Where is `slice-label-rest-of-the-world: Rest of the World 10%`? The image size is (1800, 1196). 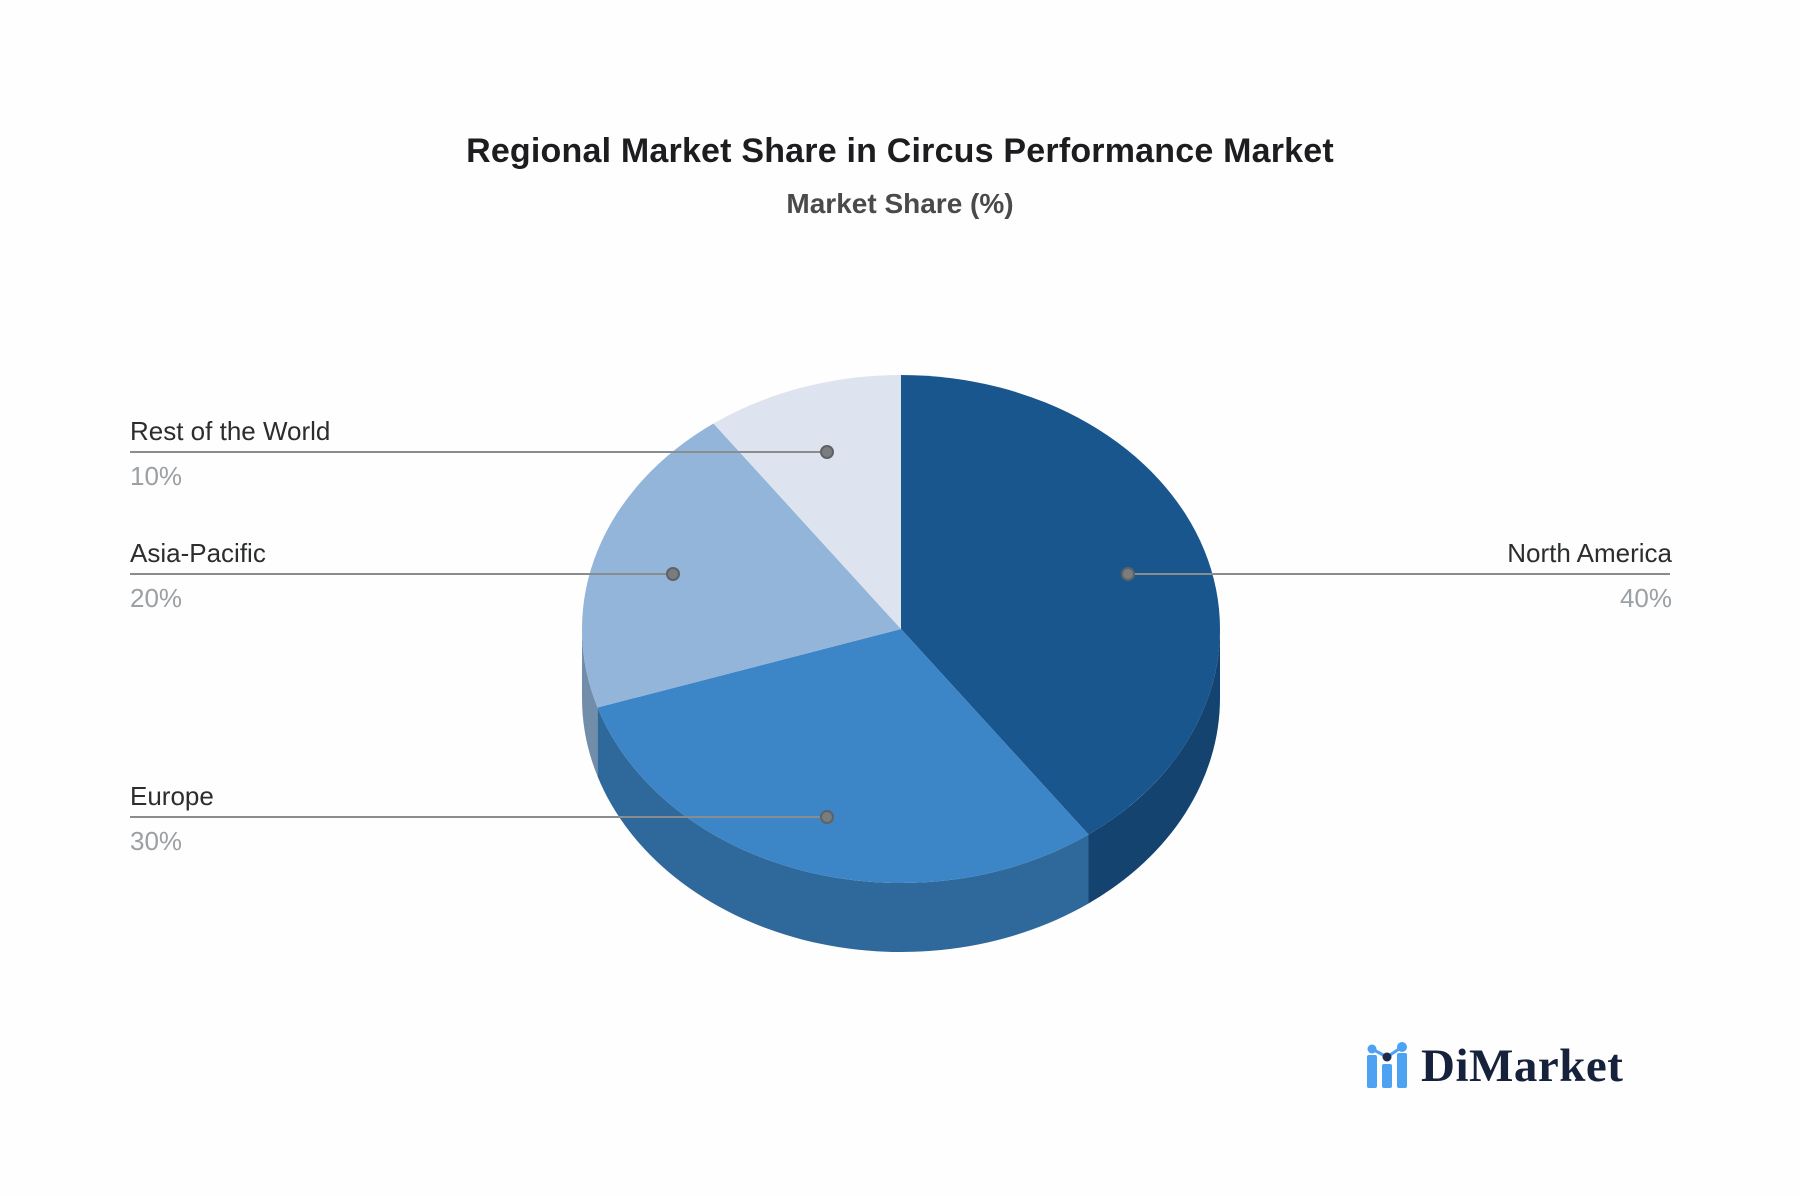
slice-label-rest-of-the-world: Rest of the World 10% is located at coordinates (230, 453).